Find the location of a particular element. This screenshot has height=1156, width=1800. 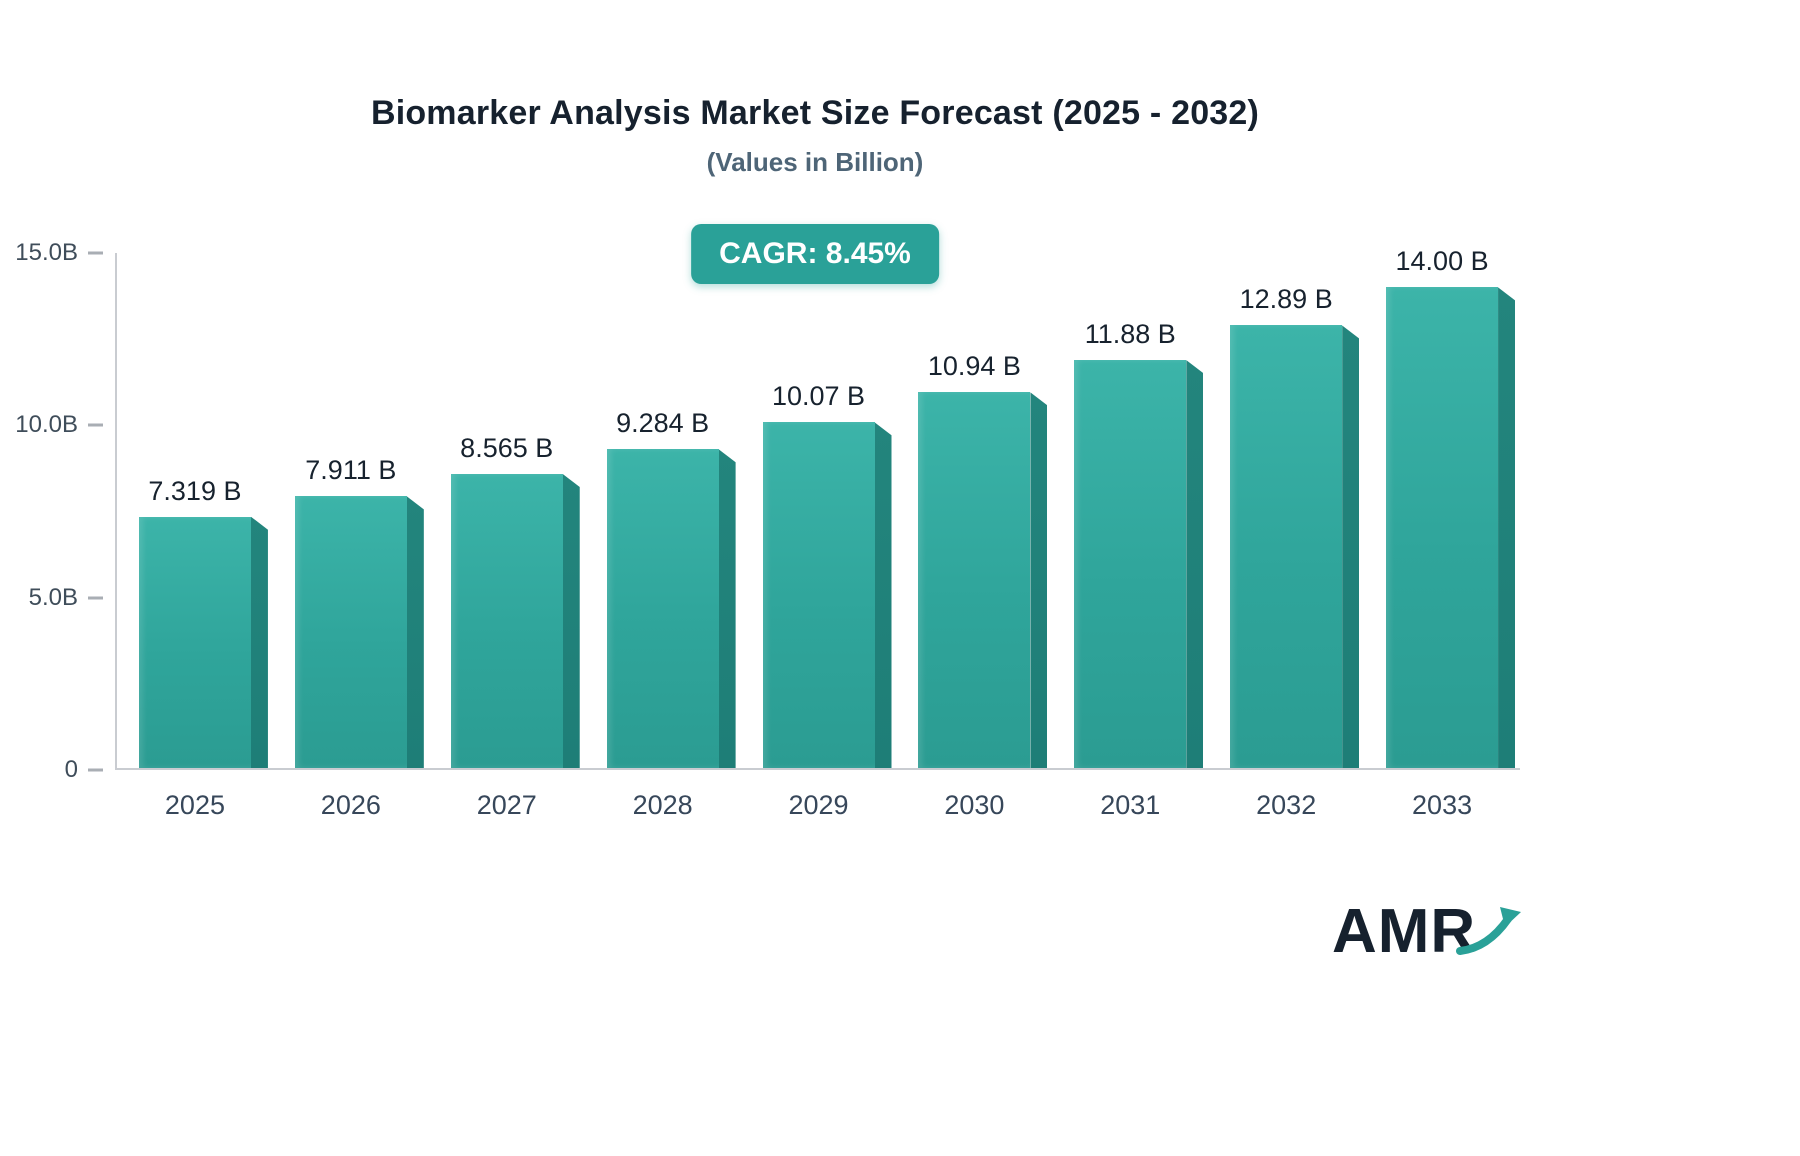

bar-cell: 7.319 B 2025 is located at coordinates (195, 536).